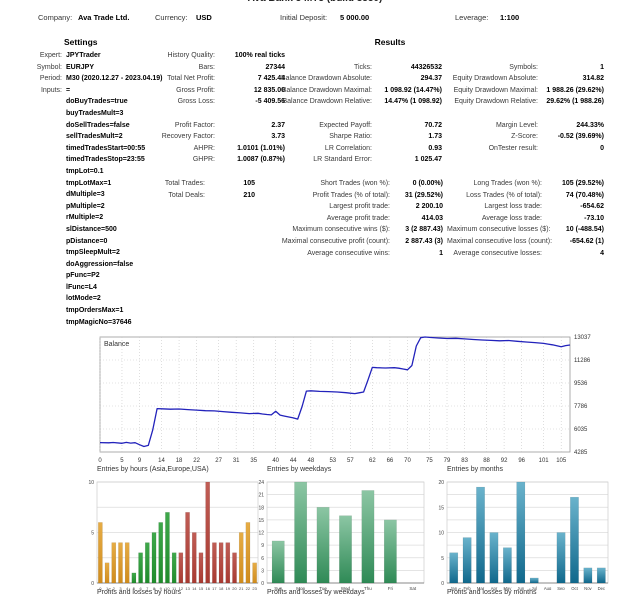  Describe the element at coordinates (304, 17) in the screenshot. I see `initial-deposit-label: Initial Deposit:` at that location.